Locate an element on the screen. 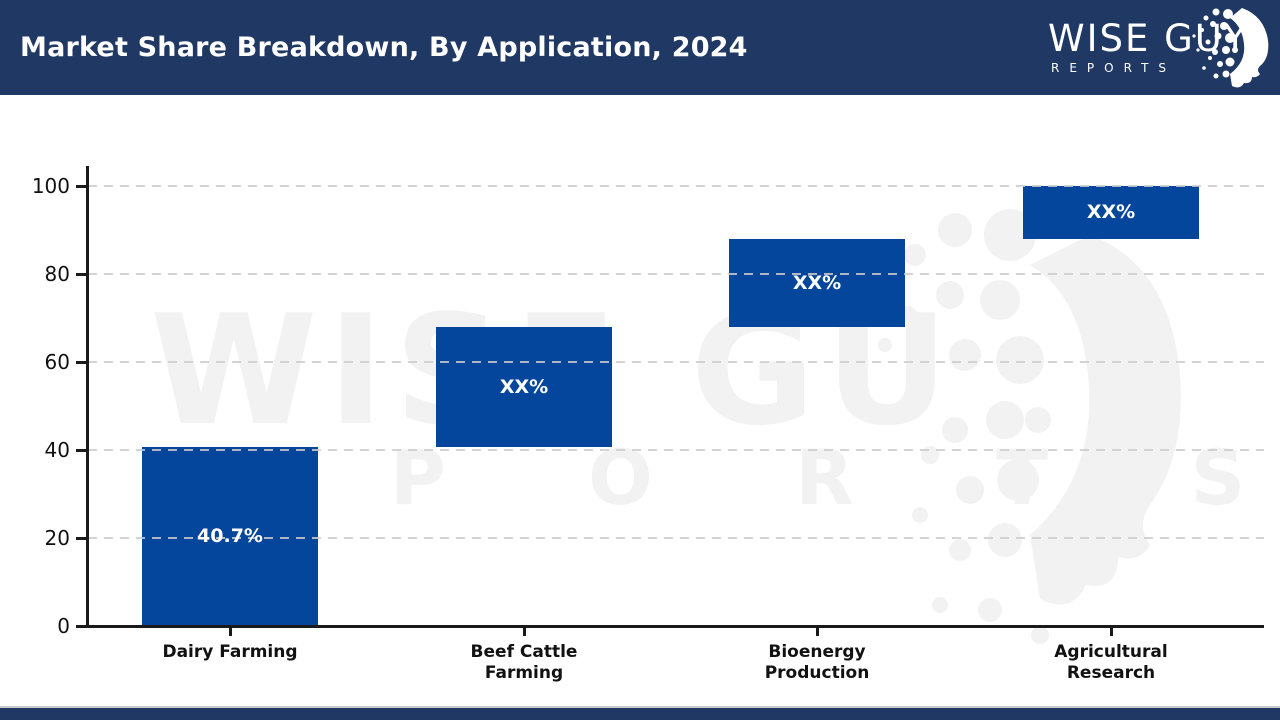 This screenshot has height=720, width=1280. y-tick-label-100: 100 is located at coordinates (50, 186).